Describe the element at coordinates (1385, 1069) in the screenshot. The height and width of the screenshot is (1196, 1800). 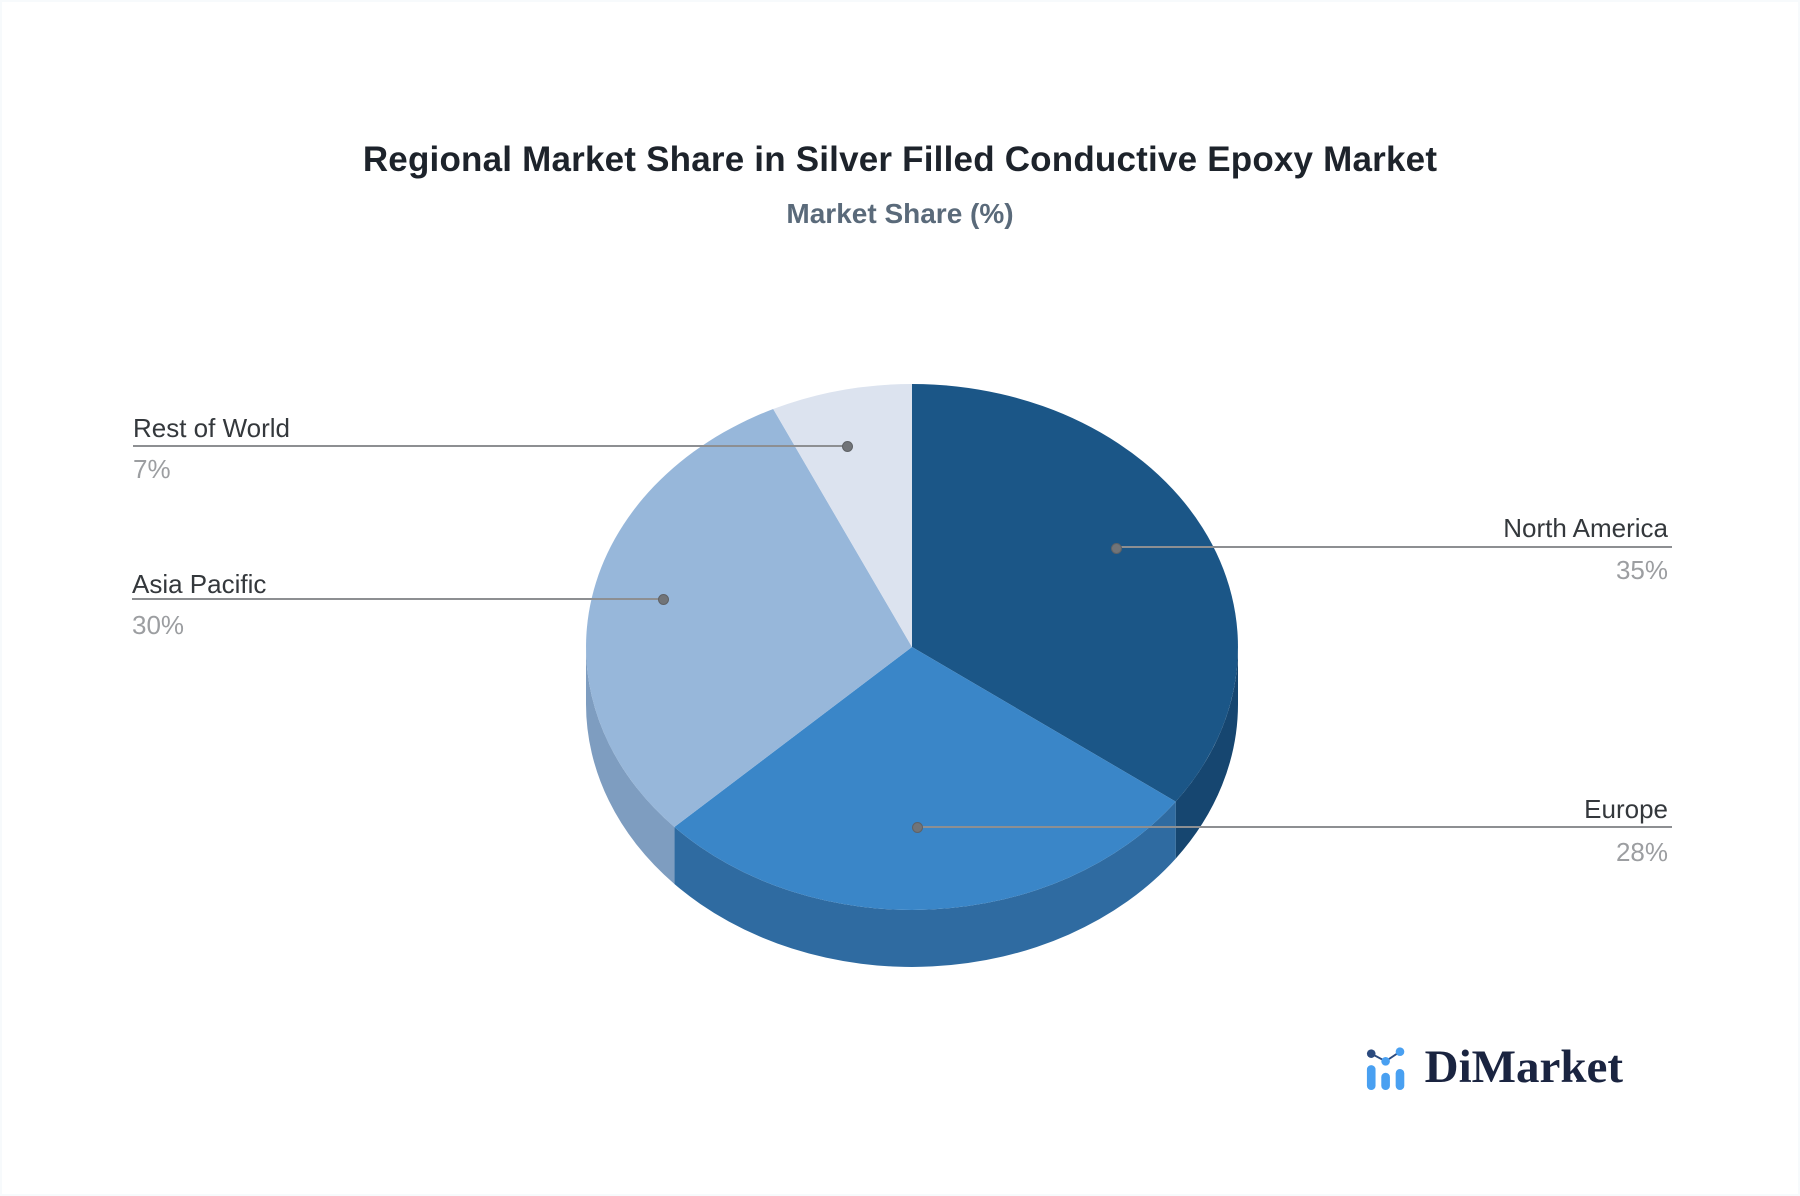
I see `bar-chart-trend-icon` at that location.